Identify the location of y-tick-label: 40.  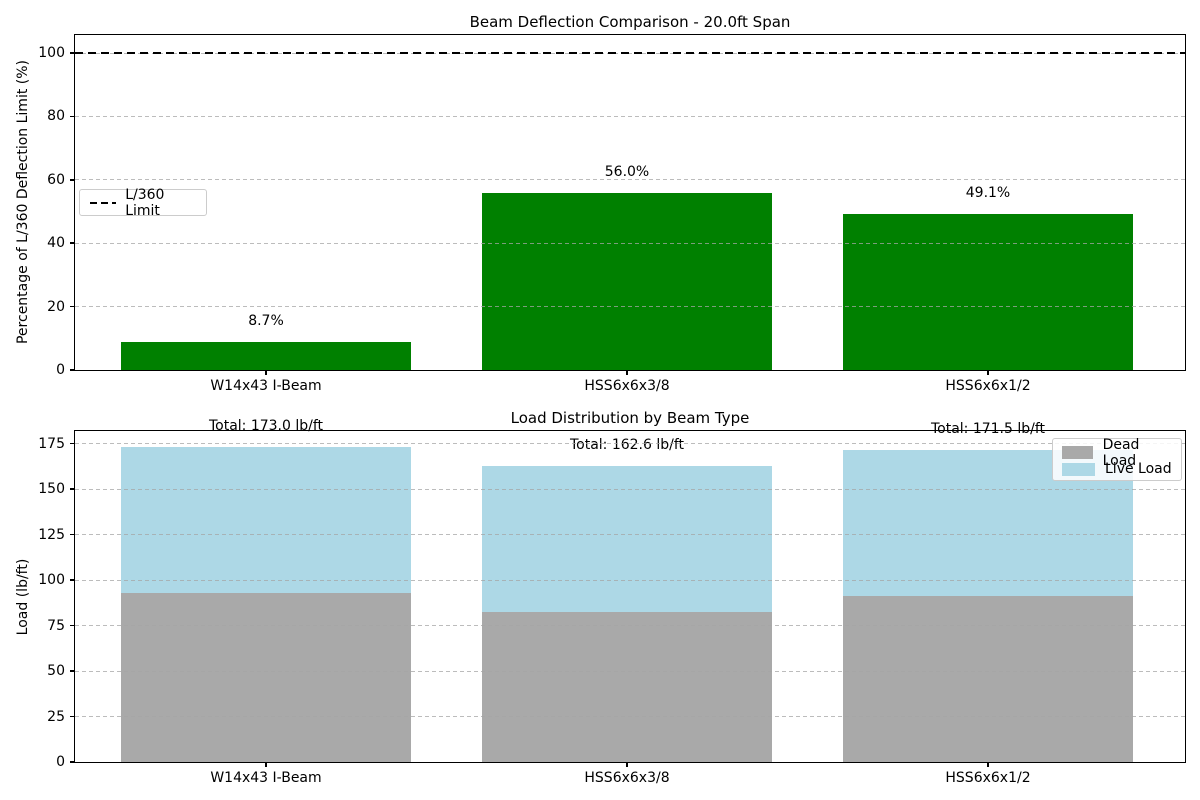
(56, 243).